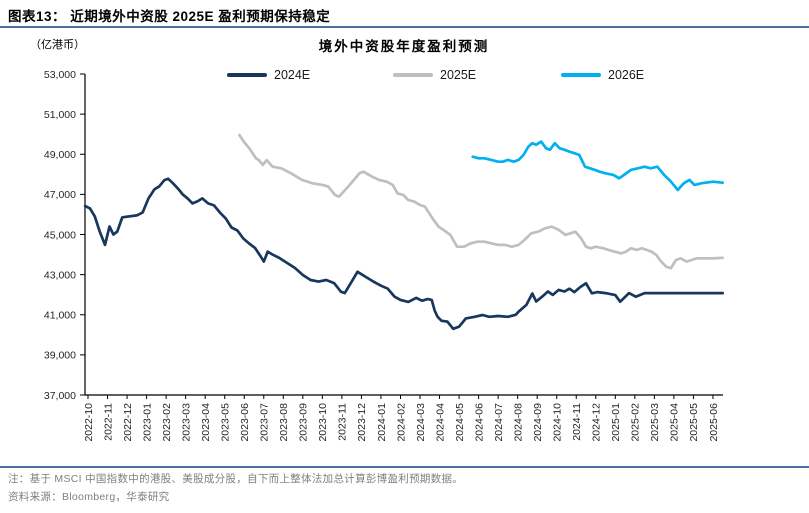 This screenshot has height=513, width=809. What do you see at coordinates (268, 75) in the screenshot?
I see `legend-item-2024e: 2024E` at bounding box center [268, 75].